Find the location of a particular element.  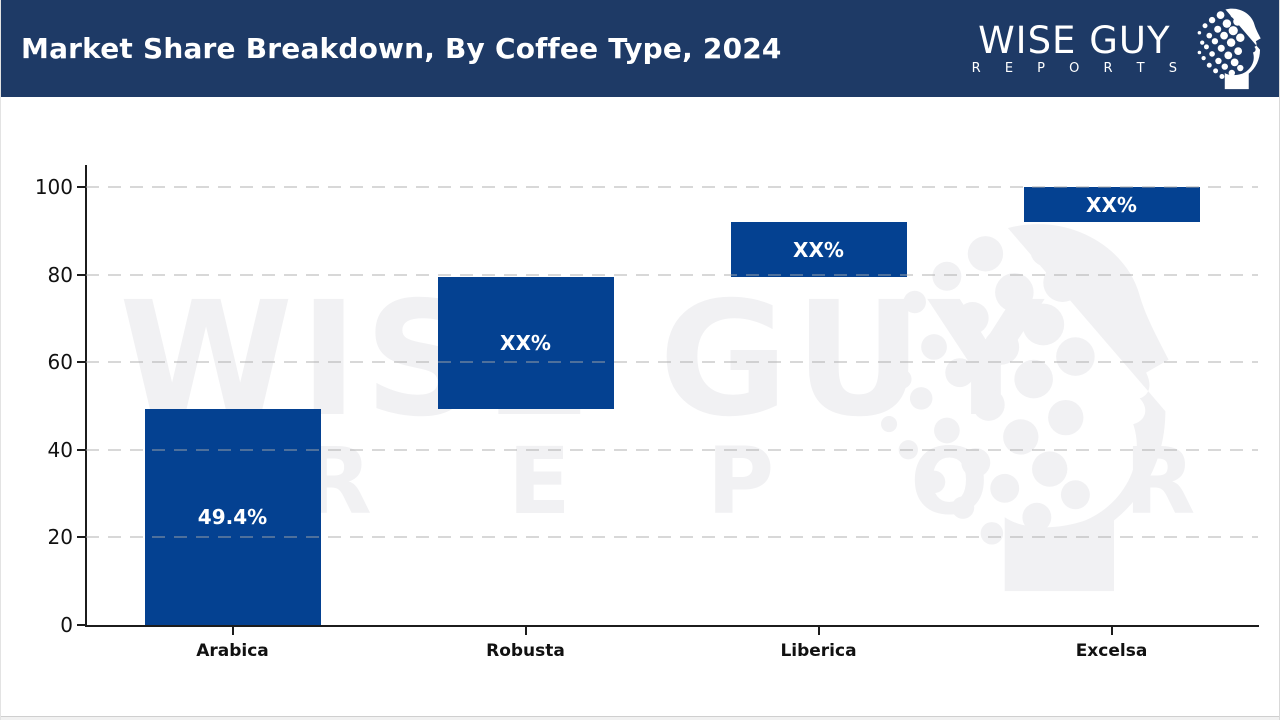

y-axis-line is located at coordinates (86, 396).